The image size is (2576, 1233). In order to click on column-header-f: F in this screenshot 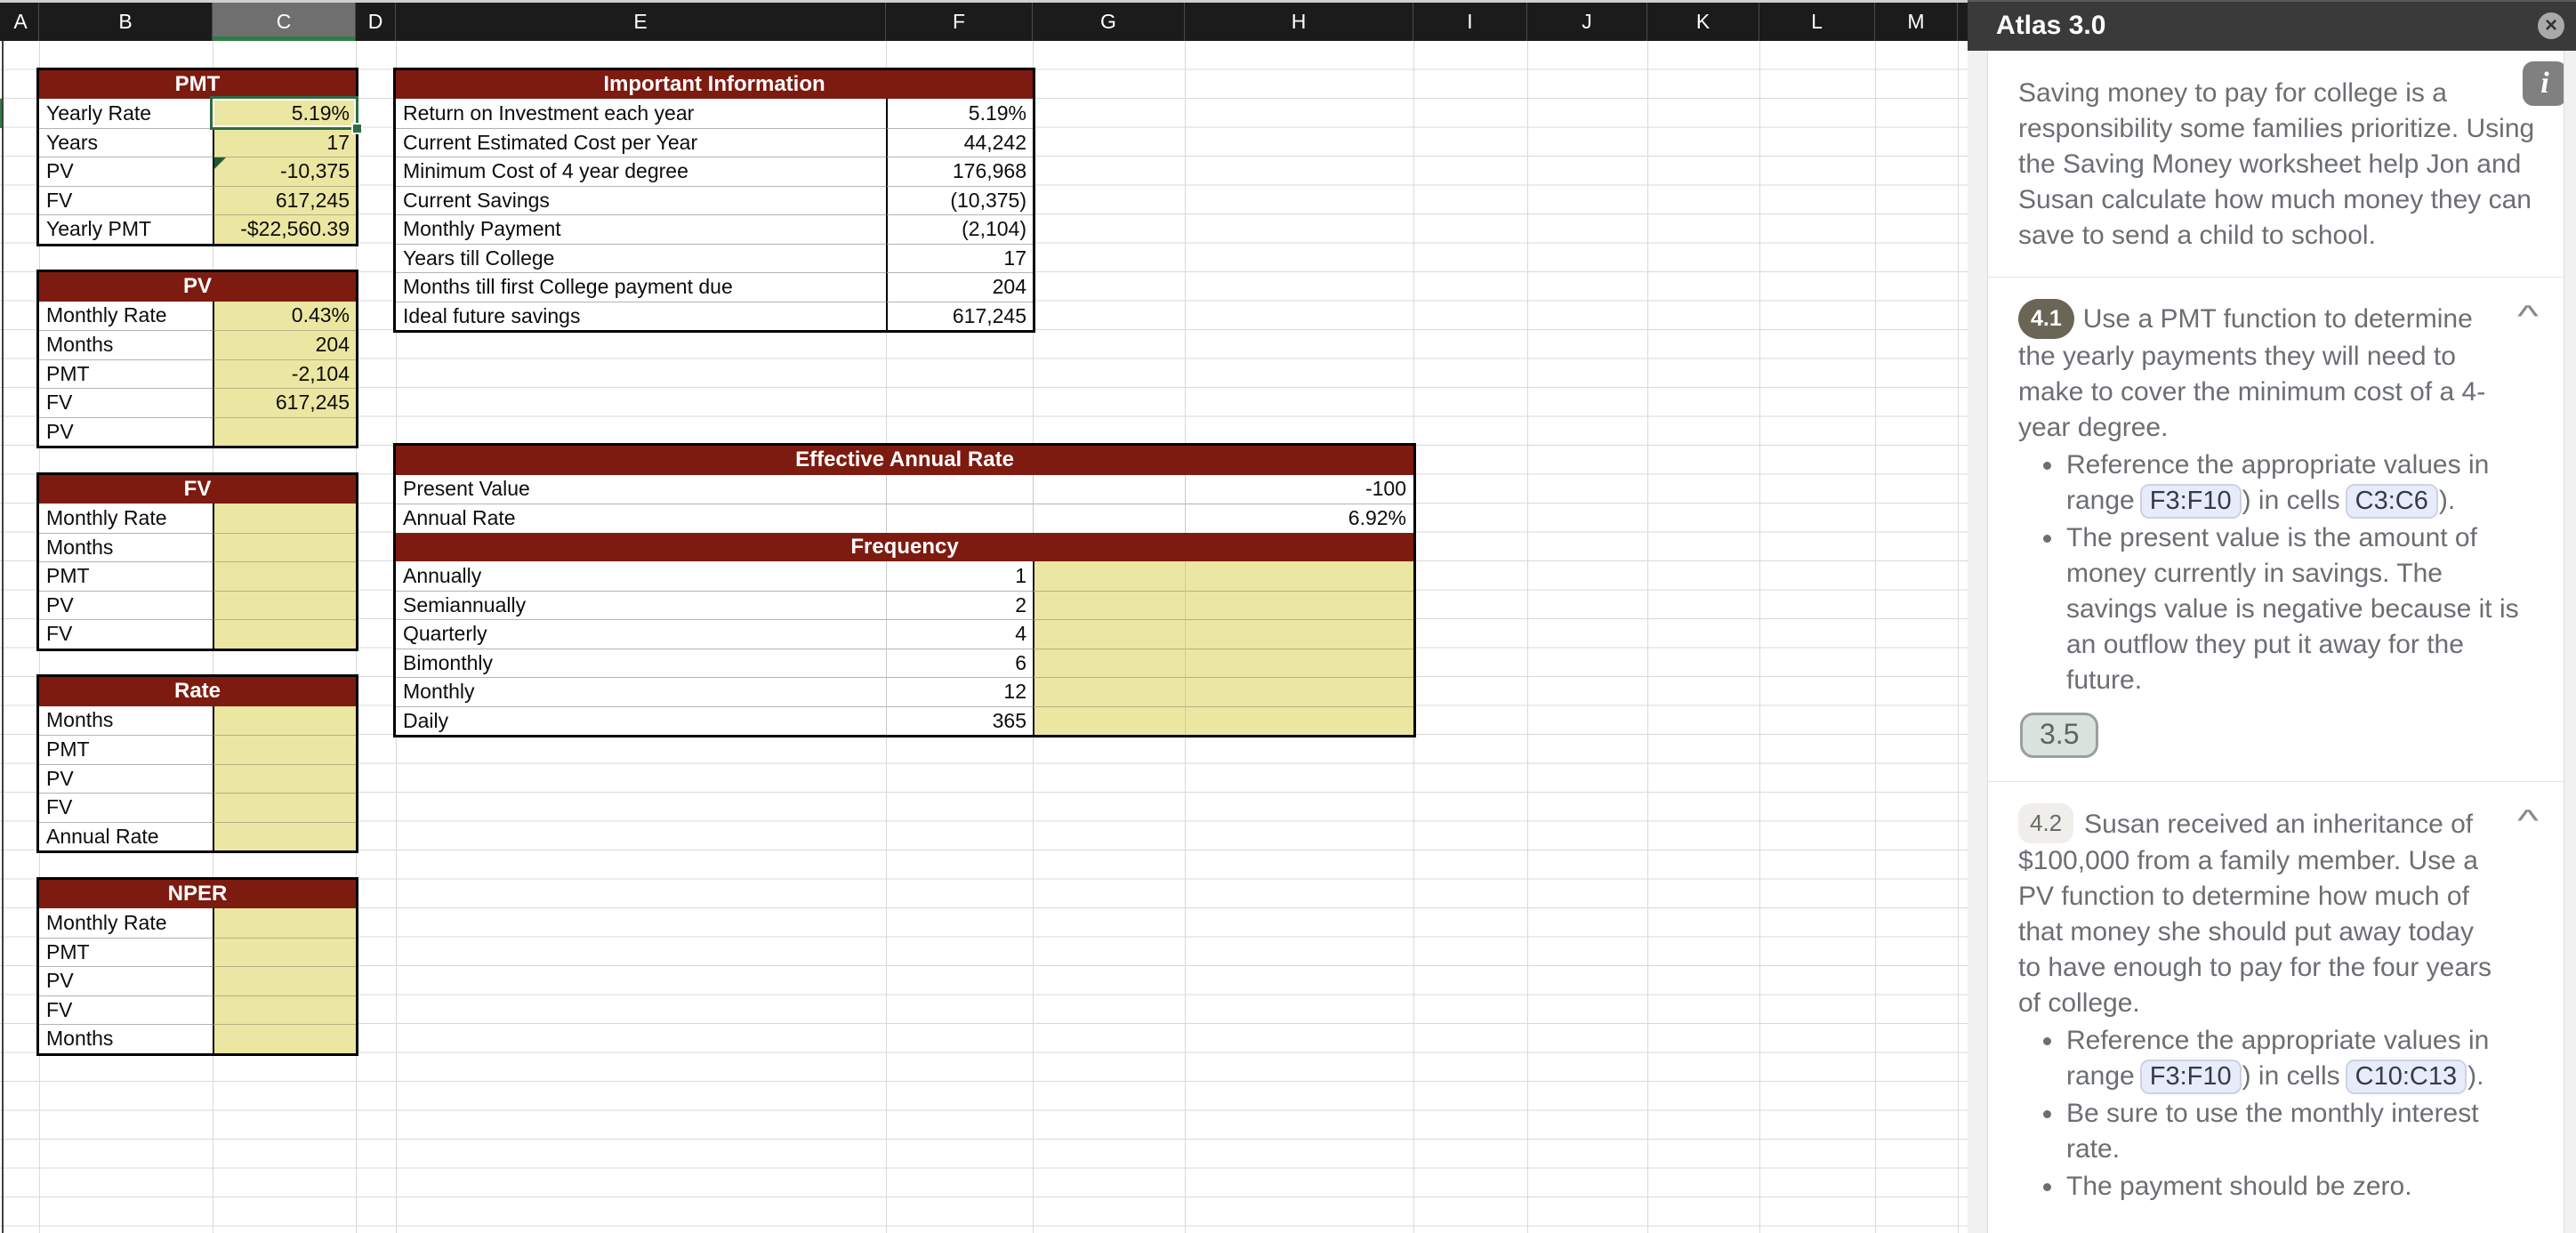, I will do `click(959, 22)`.